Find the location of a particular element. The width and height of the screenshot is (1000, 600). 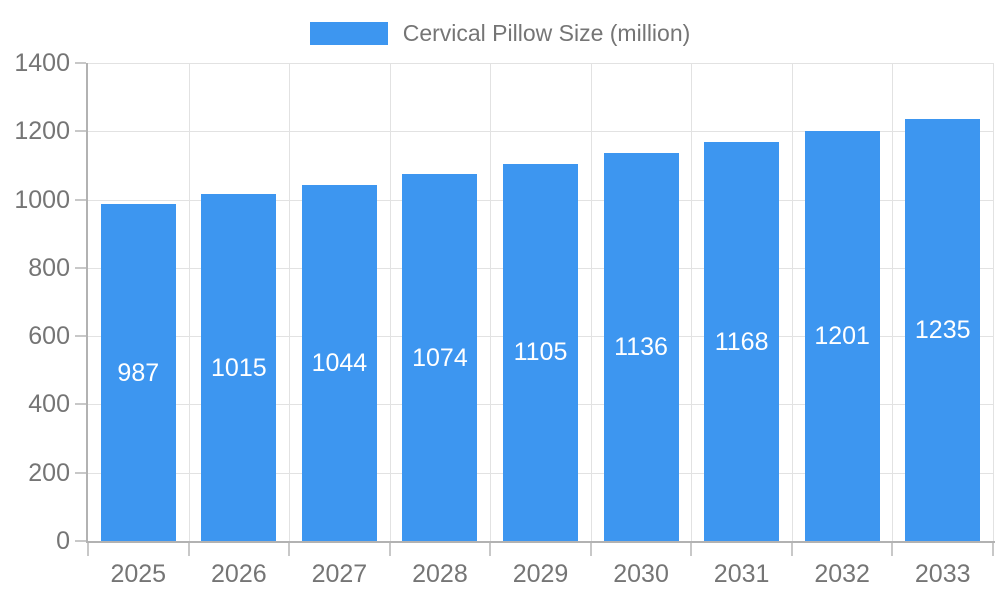

bar-2033 is located at coordinates (943, 330).